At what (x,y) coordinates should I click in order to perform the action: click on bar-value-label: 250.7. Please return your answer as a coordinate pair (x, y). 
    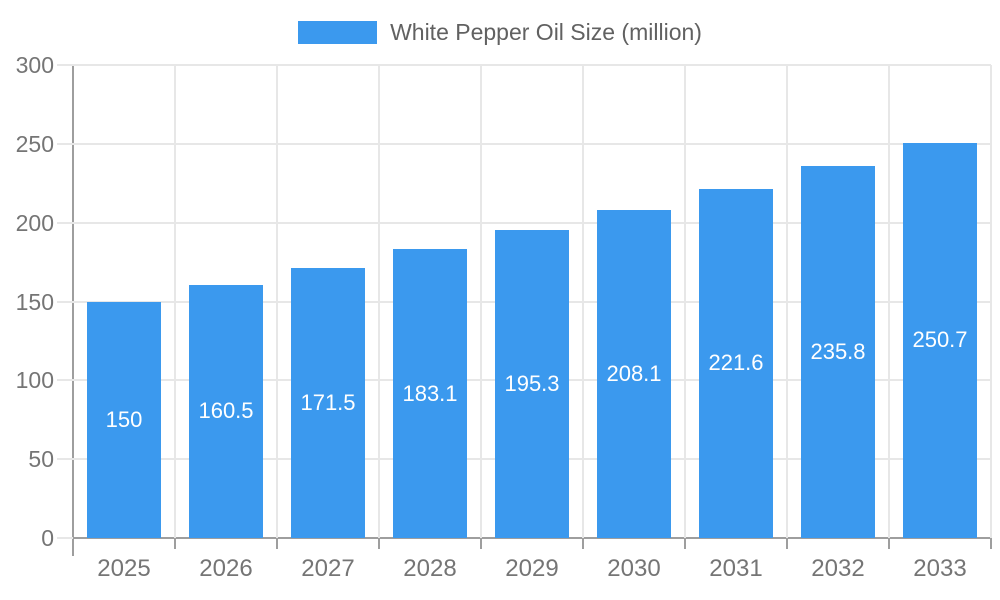
    Looking at the image, I should click on (940, 340).